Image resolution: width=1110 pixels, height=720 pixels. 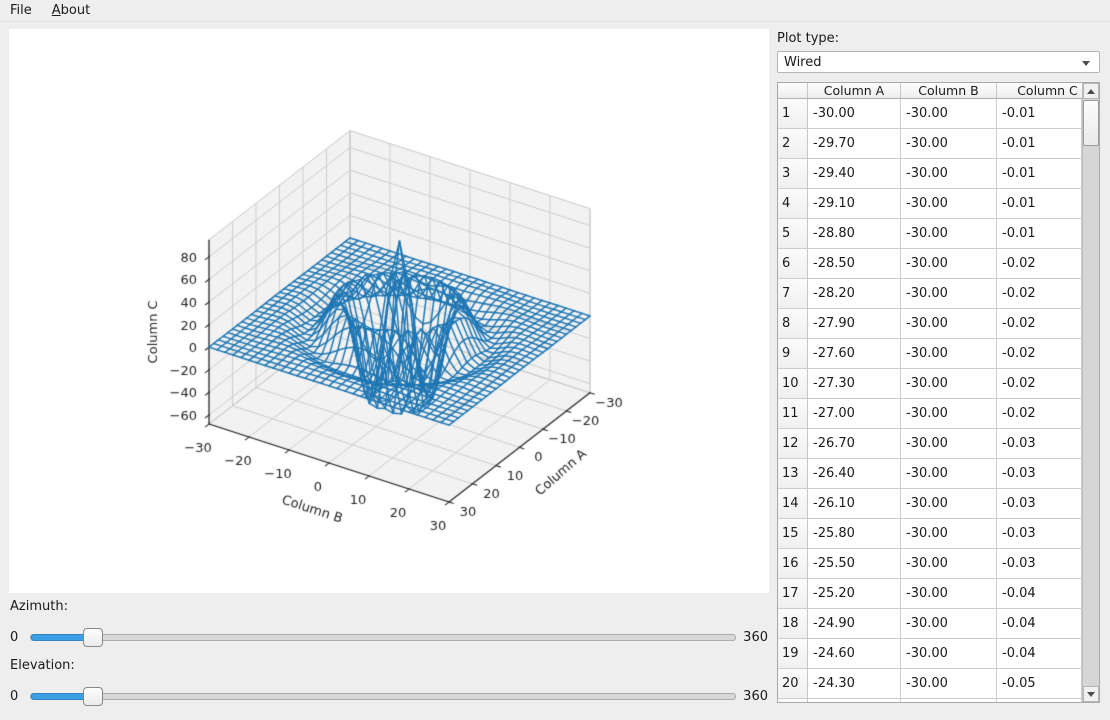 I want to click on row-header: 14, so click(x=793, y=504).